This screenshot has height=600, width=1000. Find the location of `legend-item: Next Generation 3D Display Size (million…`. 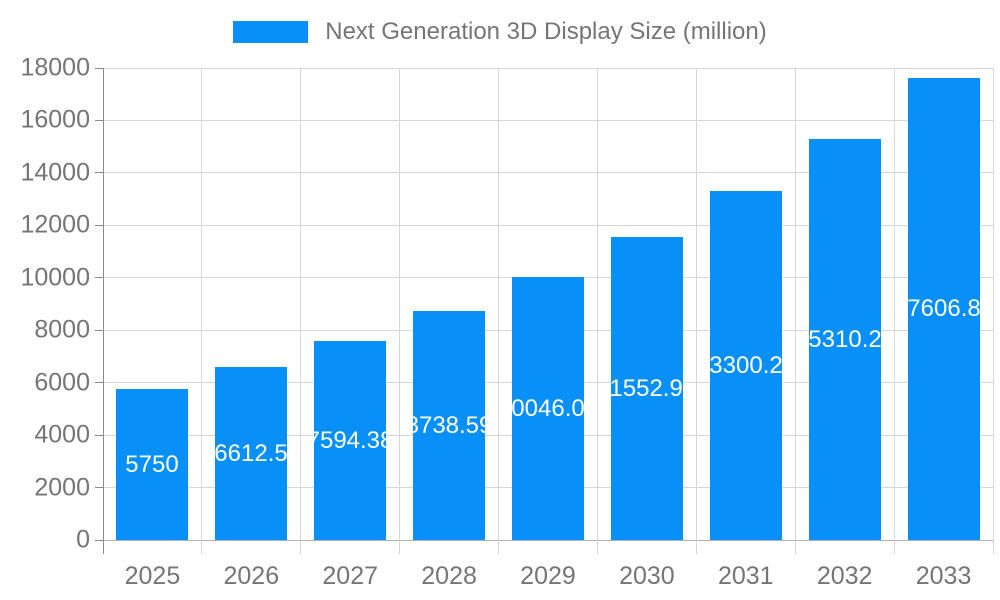

legend-item: Next Generation 3D Display Size (million… is located at coordinates (500, 32).